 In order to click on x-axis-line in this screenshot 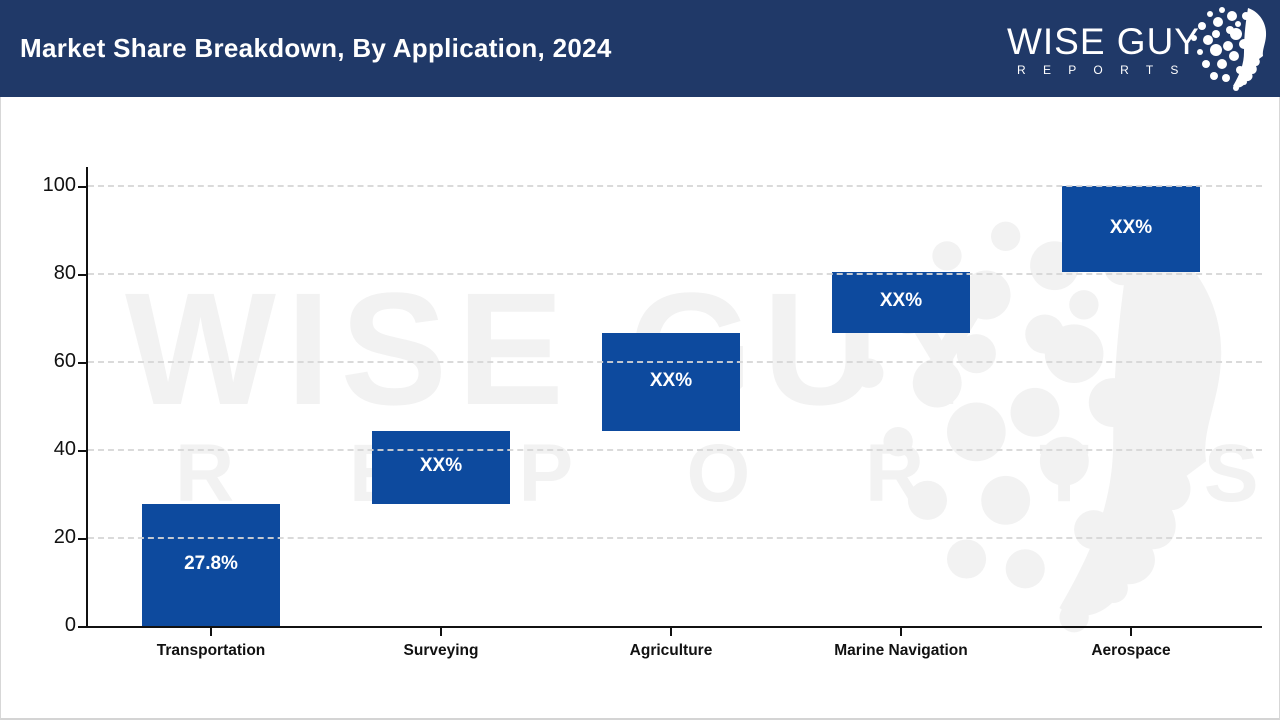, I will do `click(674, 627)`.